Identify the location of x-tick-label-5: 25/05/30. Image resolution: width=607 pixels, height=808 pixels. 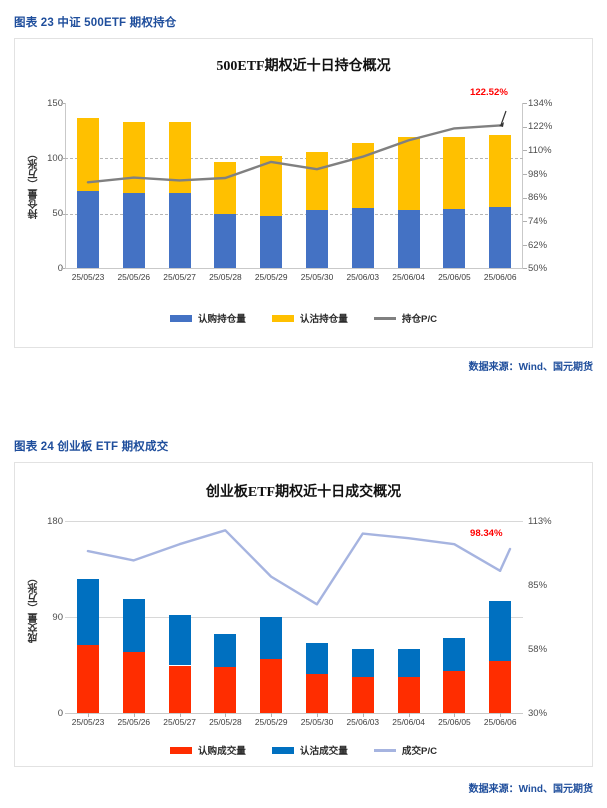
(317, 277).